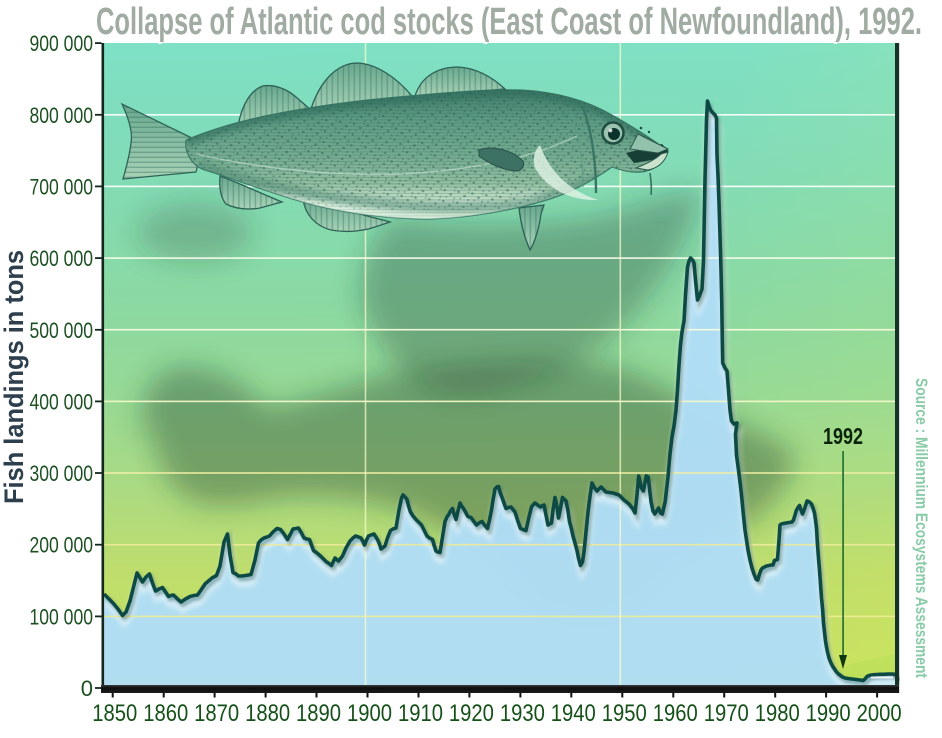 This screenshot has height=738, width=942. What do you see at coordinates (87, 688) in the screenshot?
I see `svg-text: 0` at bounding box center [87, 688].